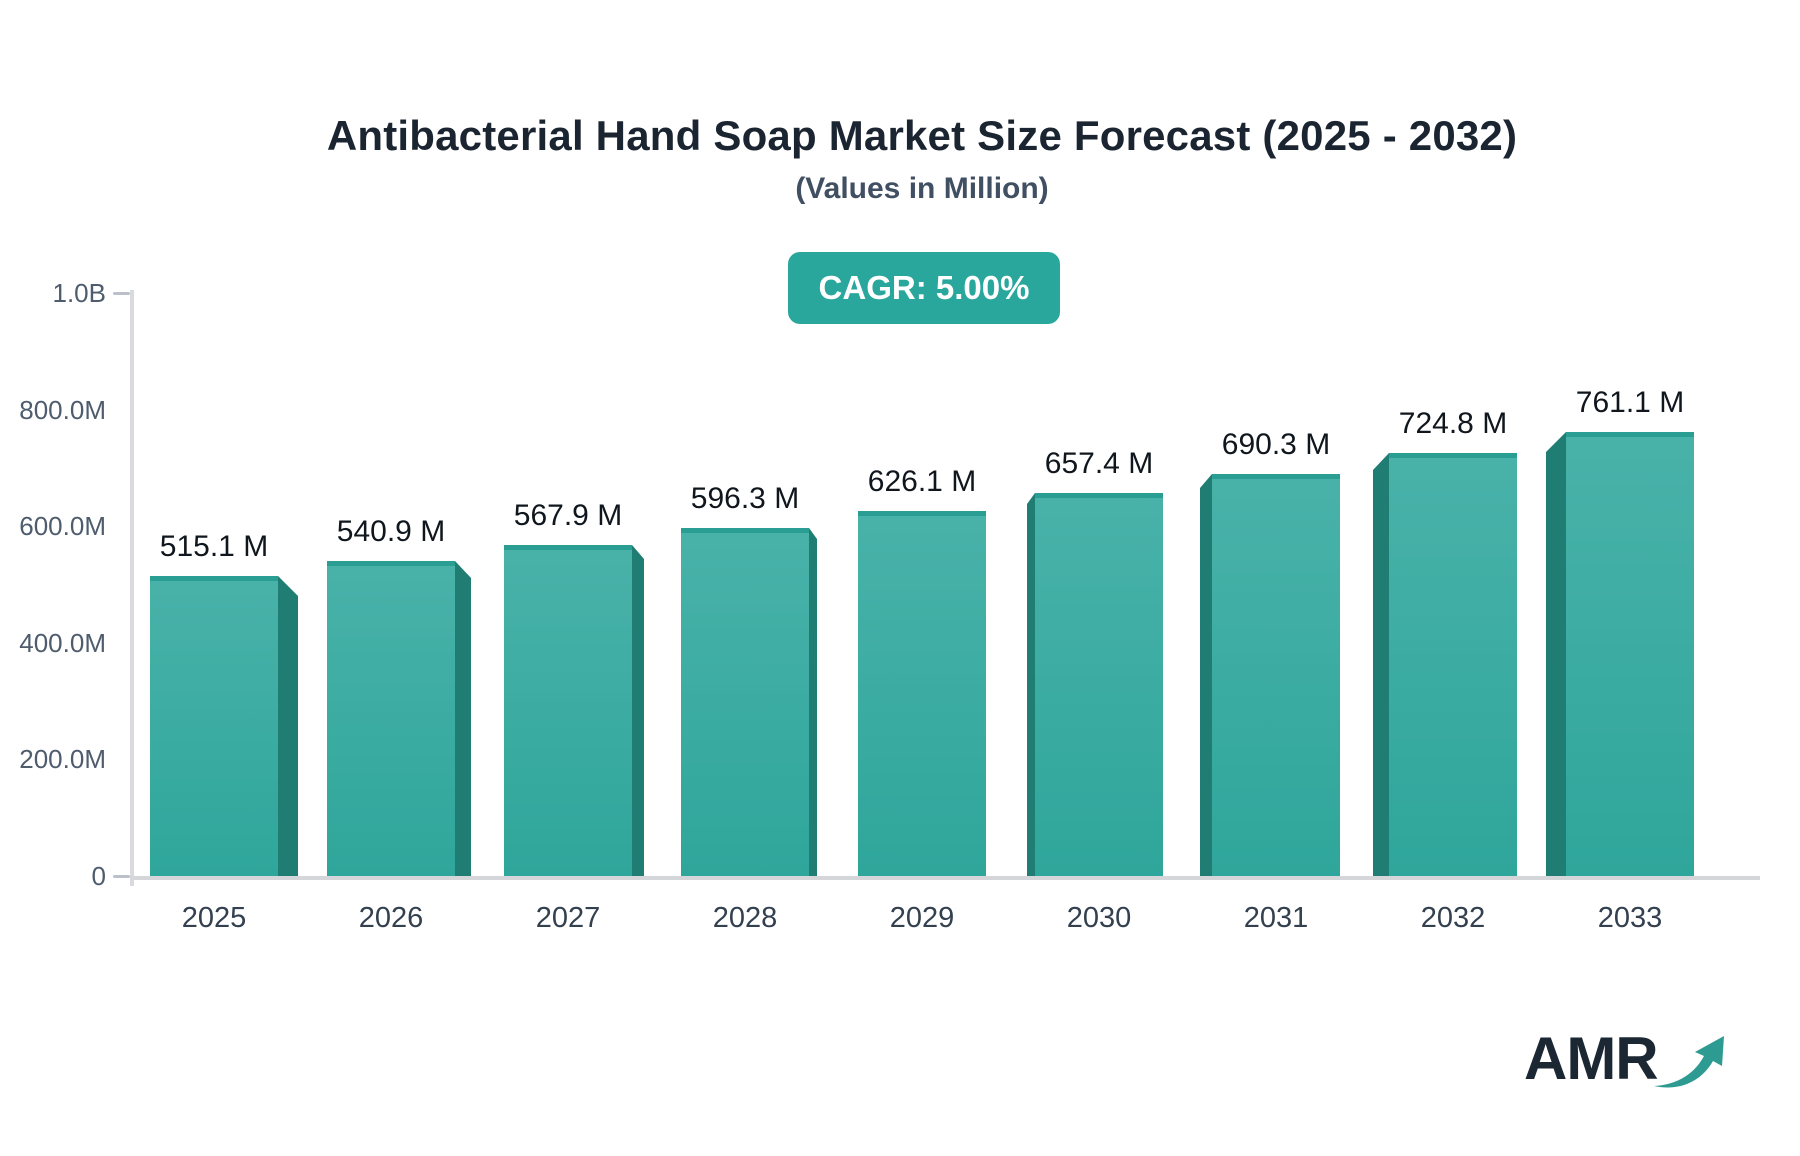 The height and width of the screenshot is (1156, 1800). Describe the element at coordinates (62, 526) in the screenshot. I see `y-axis-tick-label-600.0M: 600.0M` at that location.